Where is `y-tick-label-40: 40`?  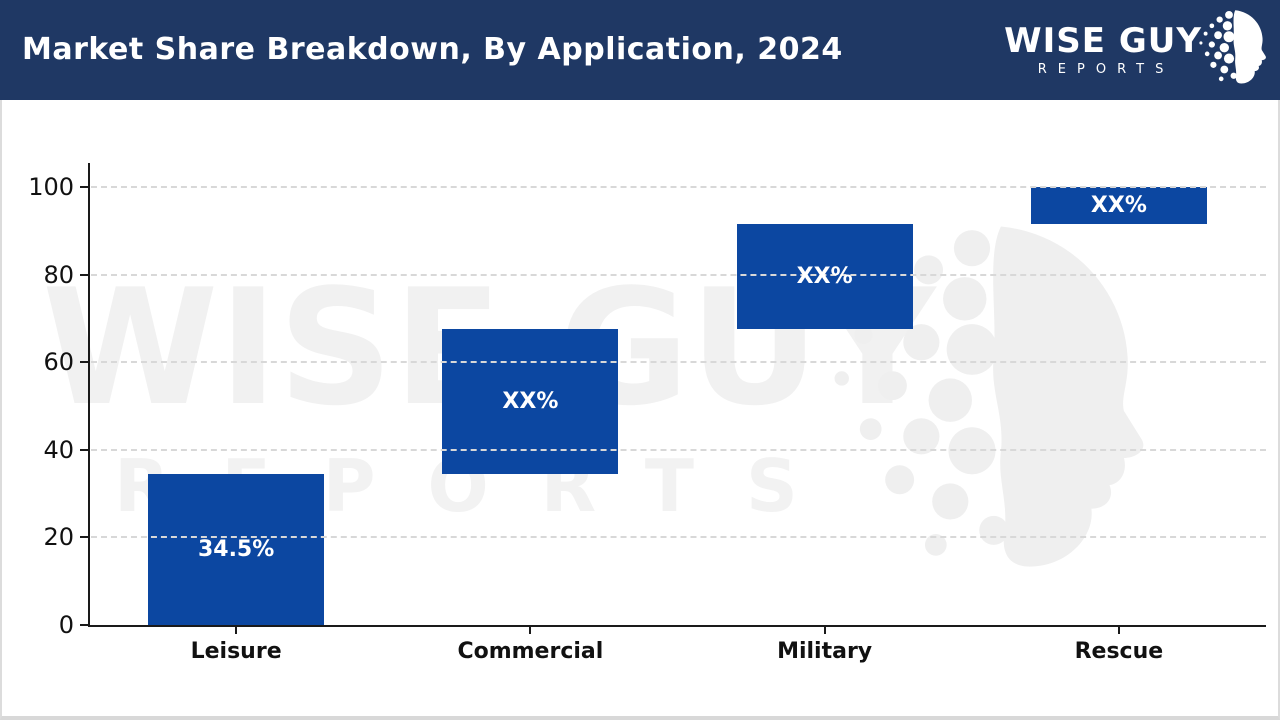
y-tick-label-40: 40 is located at coordinates (58, 449).